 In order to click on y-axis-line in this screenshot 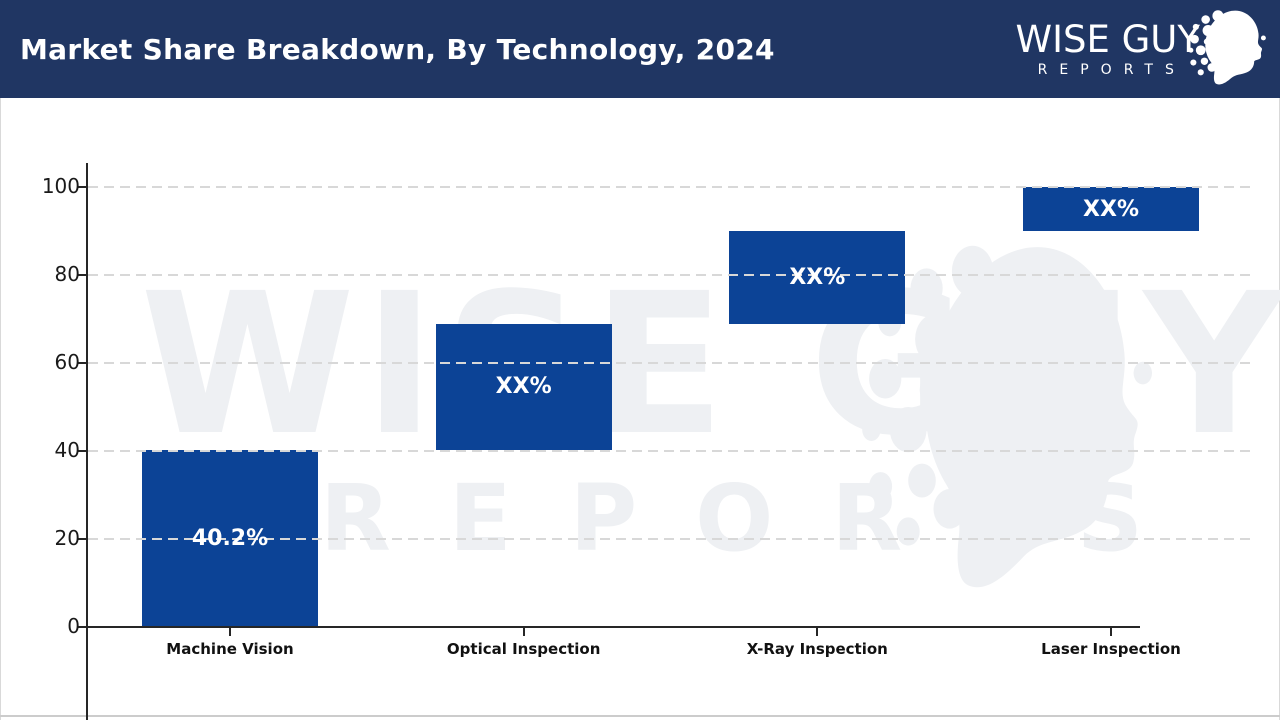, I will do `click(87, 441)`.